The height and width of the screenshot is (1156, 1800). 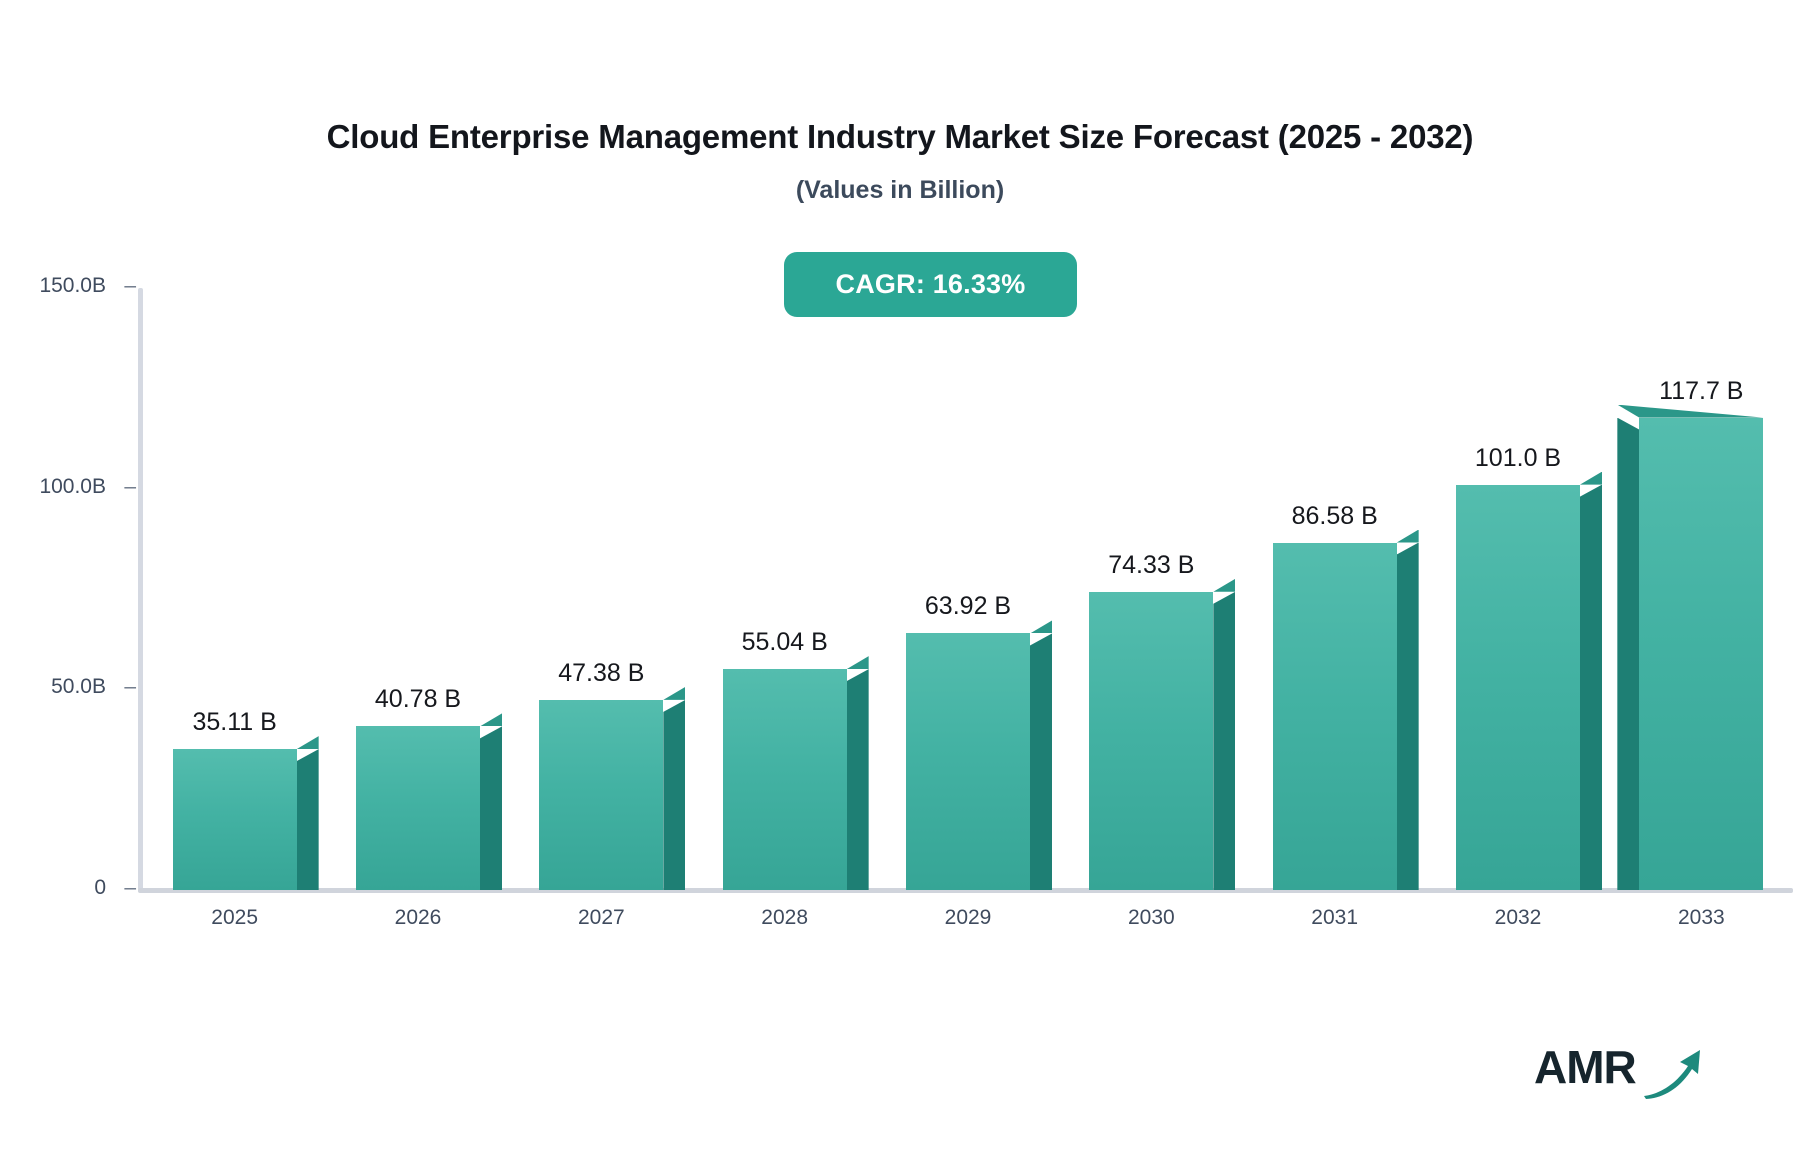 I want to click on amr-logo-text: AMR, so click(x=1585, y=1067).